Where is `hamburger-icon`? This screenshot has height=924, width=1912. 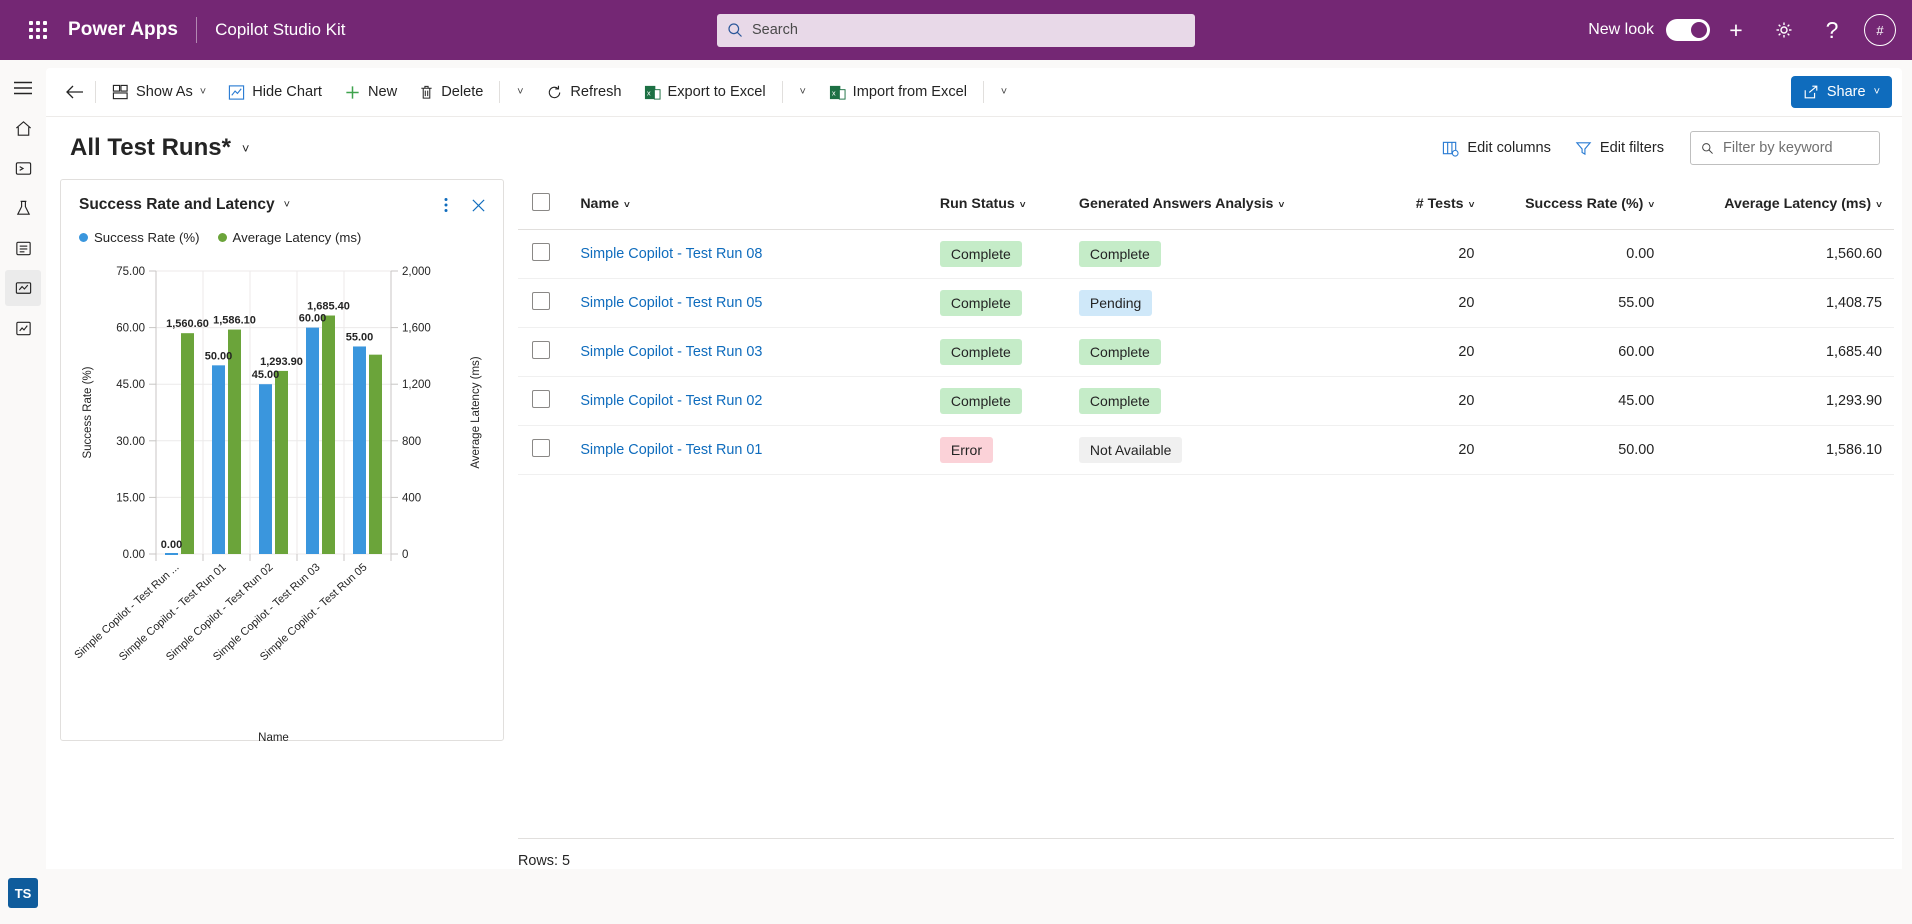
hamburger-icon is located at coordinates (23, 88).